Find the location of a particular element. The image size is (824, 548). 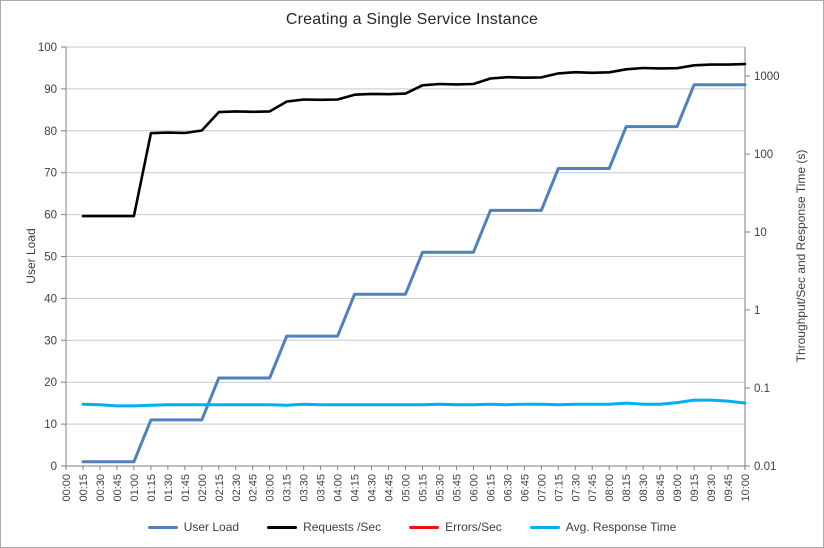

left-axis-tick-label: 10 is located at coordinates (50, 425).